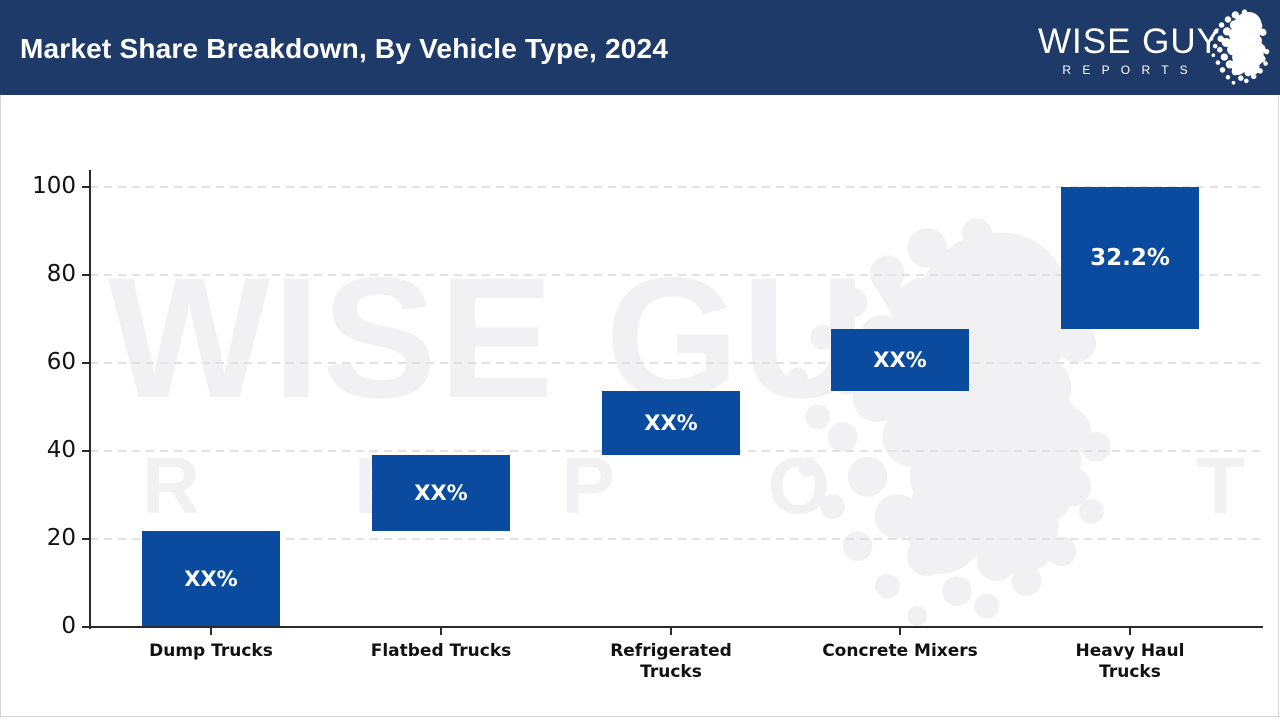  What do you see at coordinates (54, 186) in the screenshot?
I see `y-tick-label-100: 100` at bounding box center [54, 186].